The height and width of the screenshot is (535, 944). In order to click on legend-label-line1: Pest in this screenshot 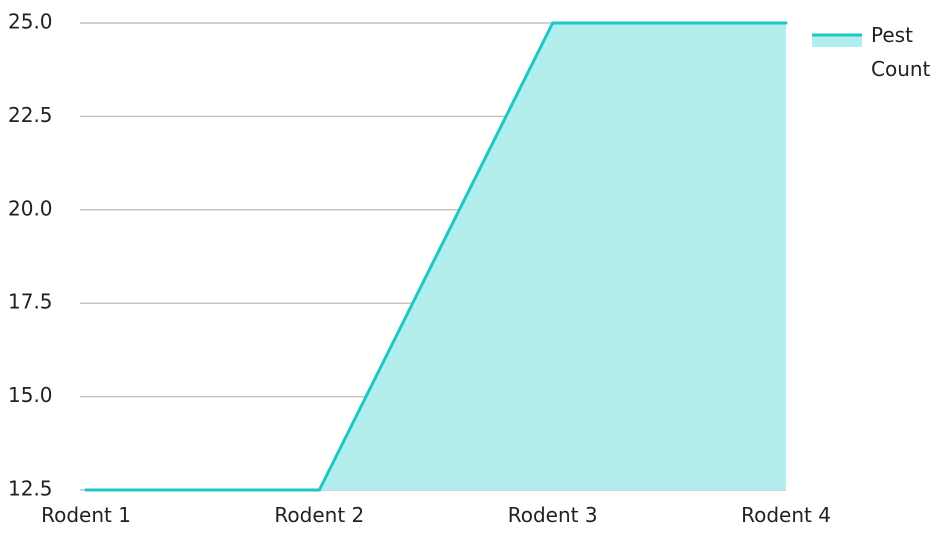, I will do `click(892, 35)`.